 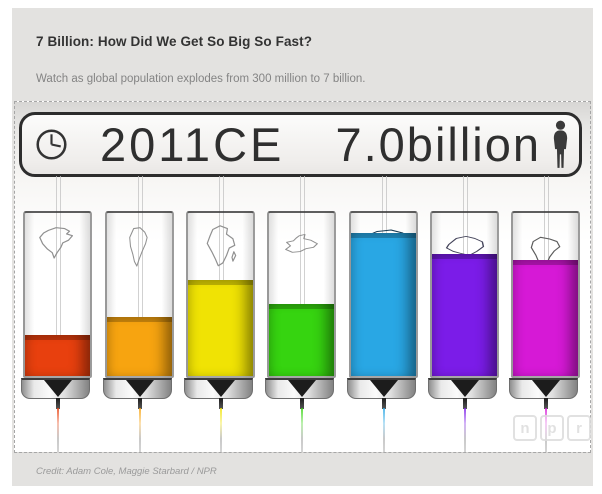 I want to click on liquid-asia, so click(x=383, y=304).